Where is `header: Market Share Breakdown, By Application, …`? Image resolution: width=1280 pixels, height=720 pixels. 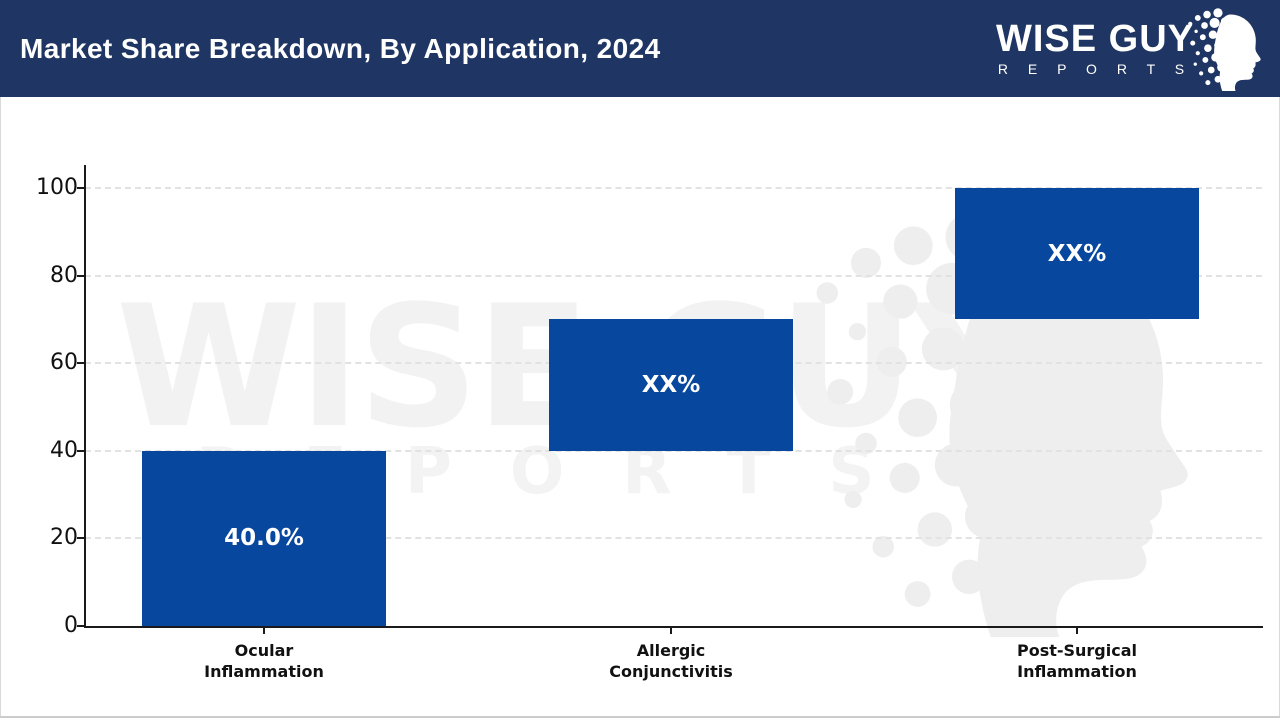
header: Market Share Breakdown, By Application, … is located at coordinates (640, 48).